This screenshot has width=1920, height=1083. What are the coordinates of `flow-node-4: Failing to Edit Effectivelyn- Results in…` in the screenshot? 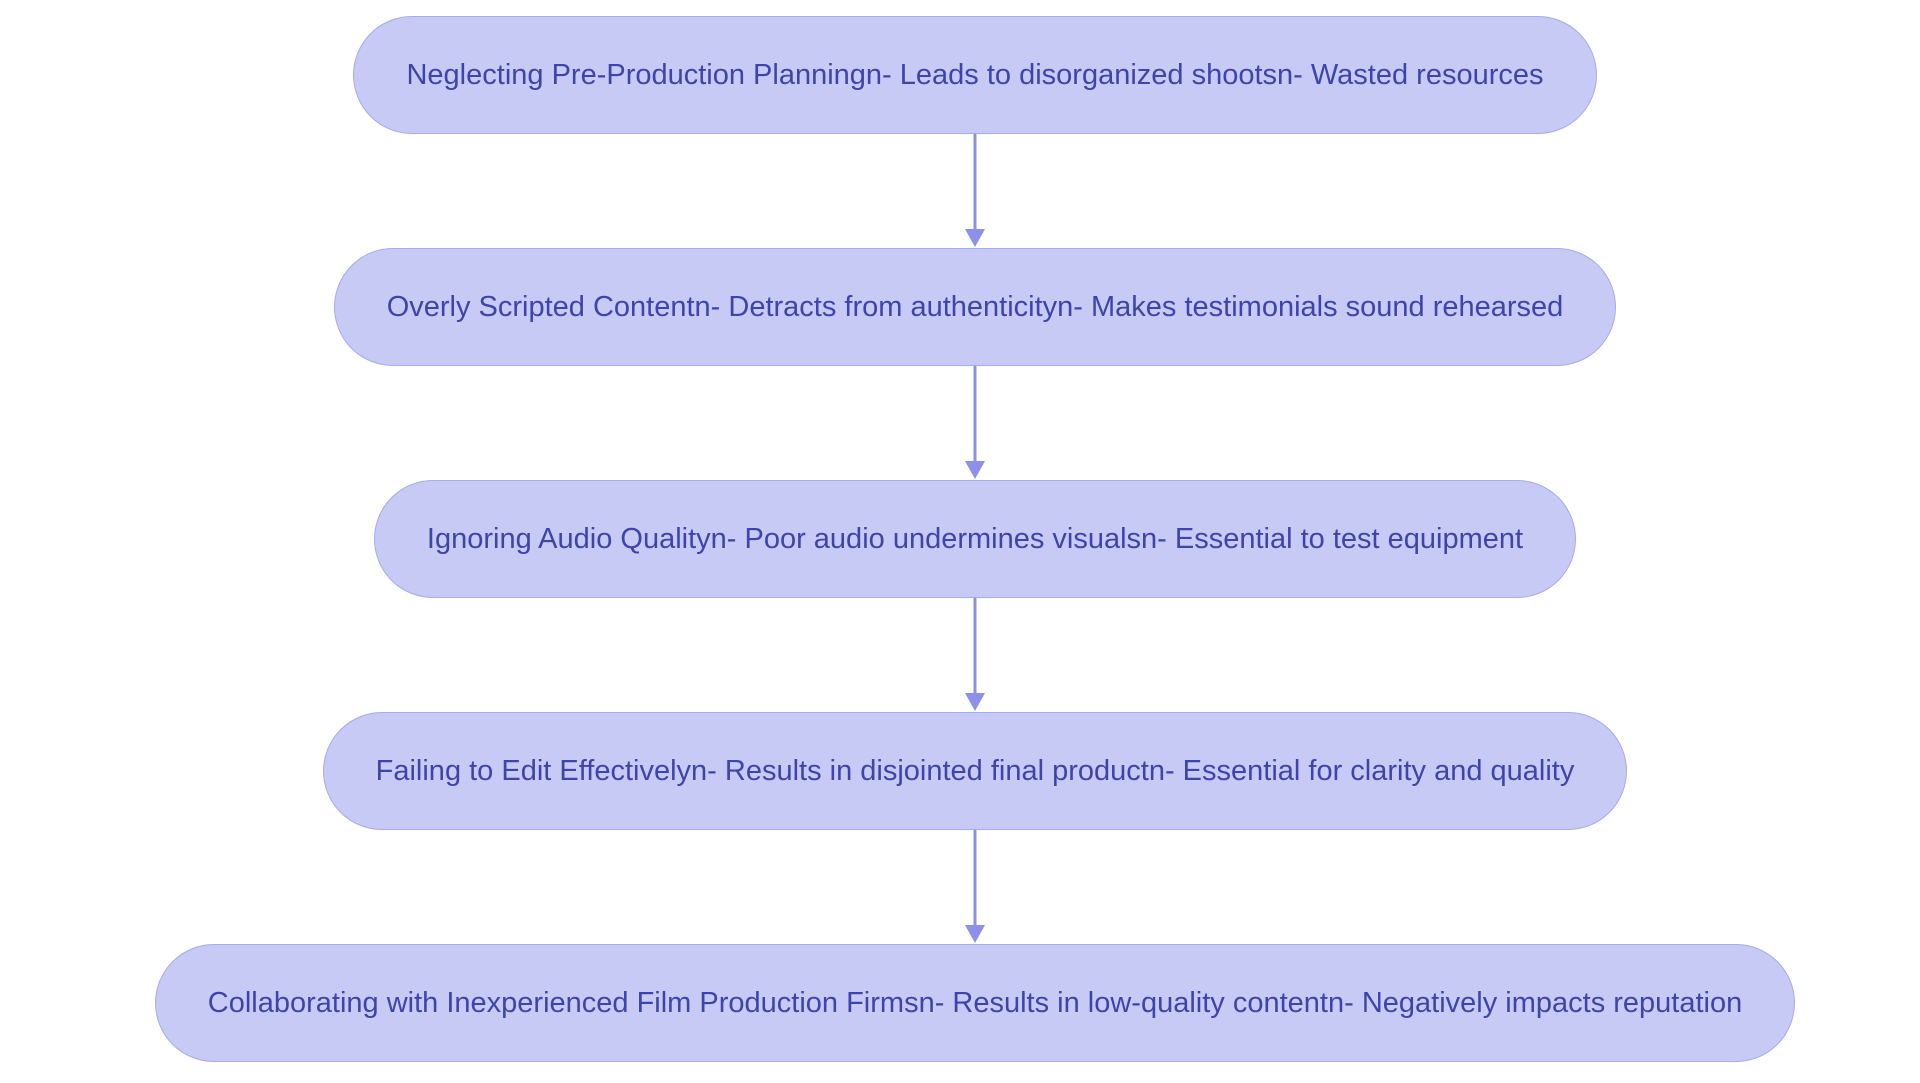 It's located at (975, 771).